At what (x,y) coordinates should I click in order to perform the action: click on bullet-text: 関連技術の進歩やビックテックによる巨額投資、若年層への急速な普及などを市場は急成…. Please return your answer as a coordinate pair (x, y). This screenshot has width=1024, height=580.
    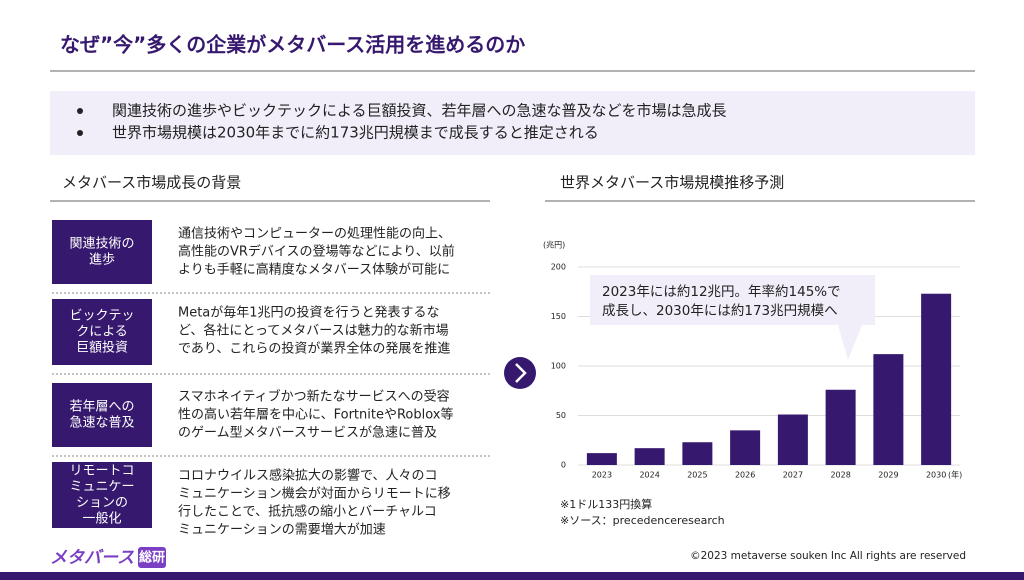
    Looking at the image, I should click on (419, 111).